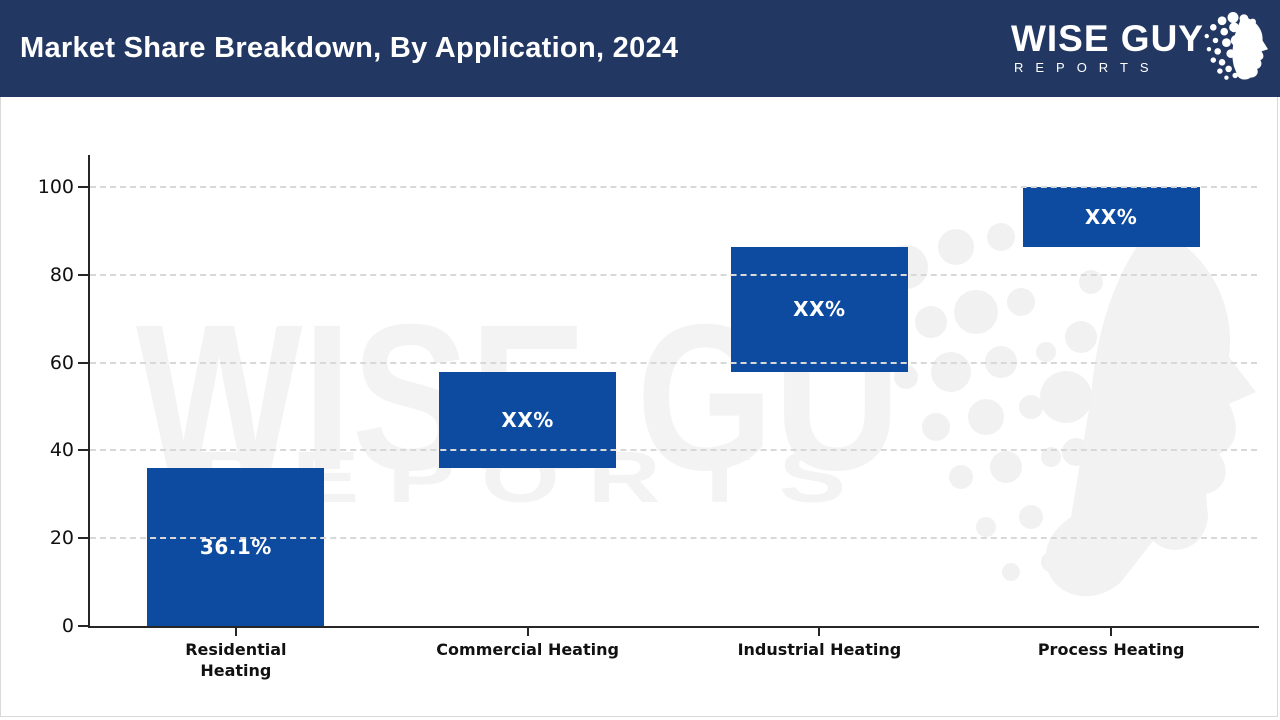 The image size is (1280, 720). I want to click on bar-value-label-process-heating: XX%, so click(1111, 216).